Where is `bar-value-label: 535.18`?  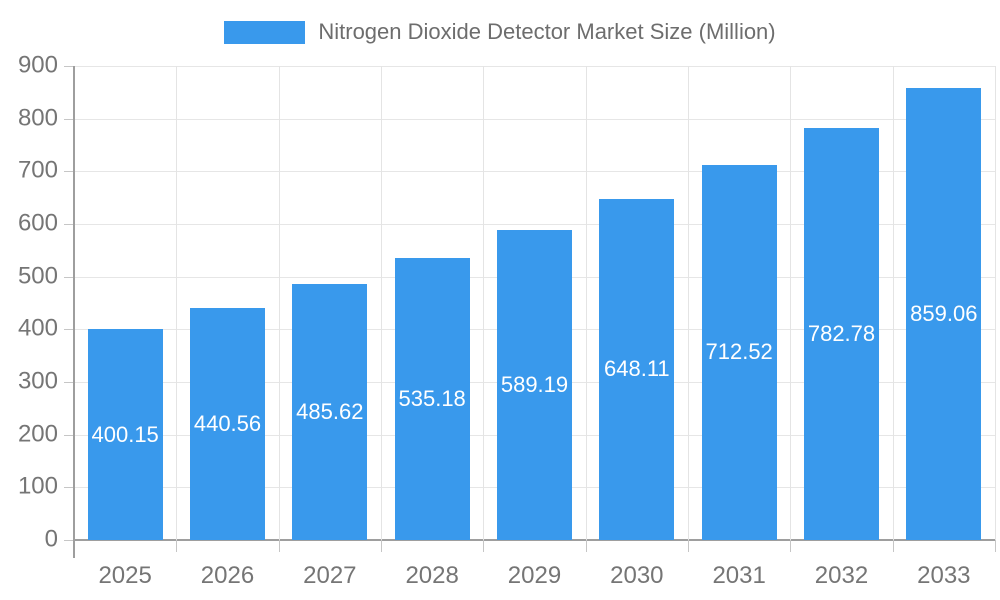
bar-value-label: 535.18 is located at coordinates (432, 399).